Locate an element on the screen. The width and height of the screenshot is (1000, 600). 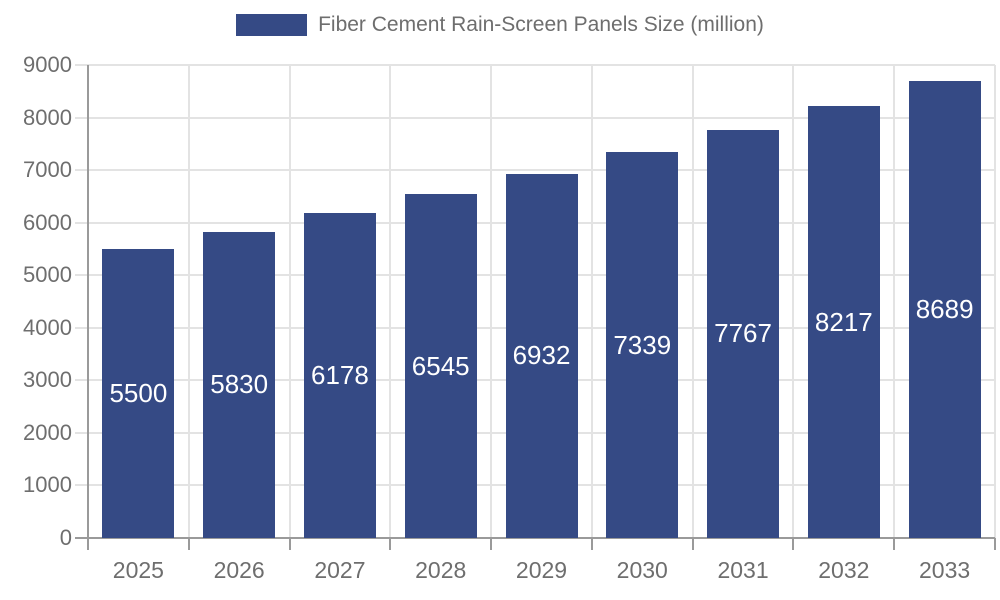
bar-2028: 6545 is located at coordinates (440, 366).